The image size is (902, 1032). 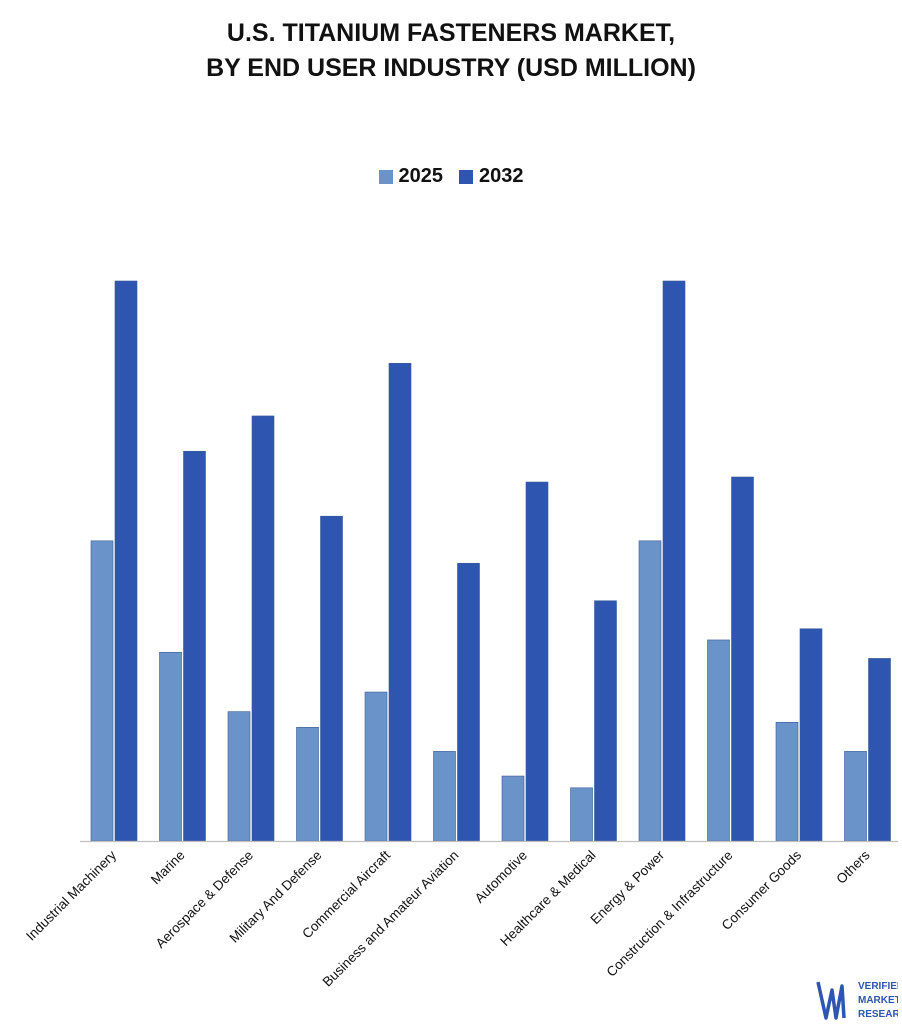 What do you see at coordinates (501, 877) in the screenshot?
I see `x-tick-label: Automotive` at bounding box center [501, 877].